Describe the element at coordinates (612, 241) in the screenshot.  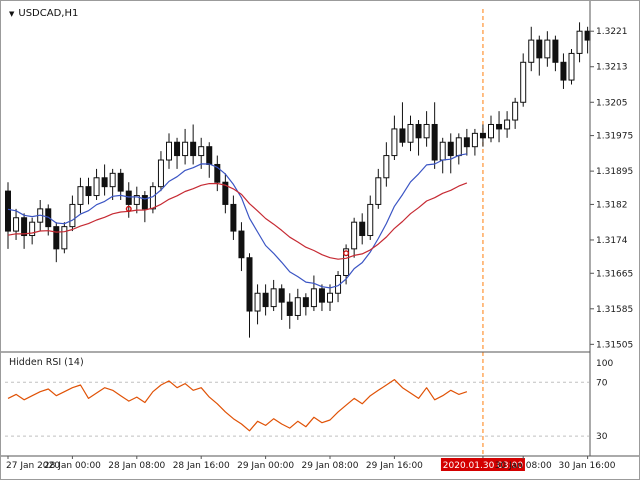
I see `price-axis-label: 1.3174` at that location.